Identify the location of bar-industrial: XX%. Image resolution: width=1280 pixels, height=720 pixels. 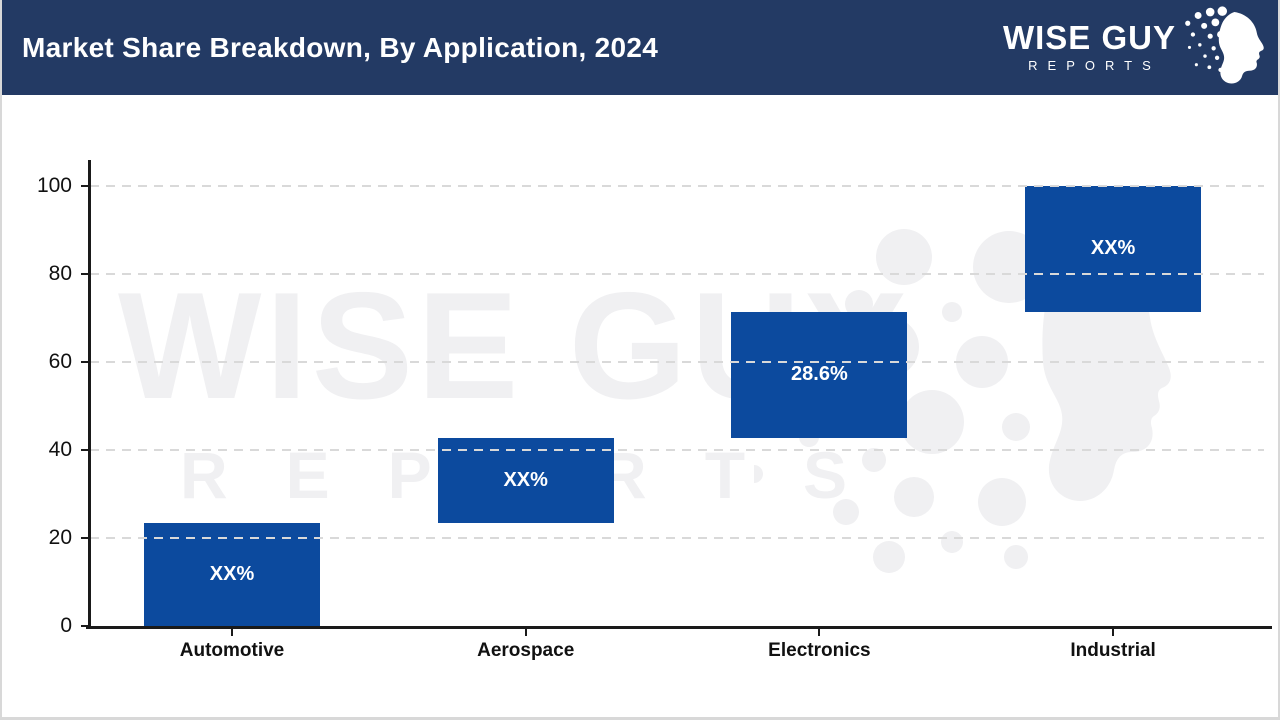
(1113, 249).